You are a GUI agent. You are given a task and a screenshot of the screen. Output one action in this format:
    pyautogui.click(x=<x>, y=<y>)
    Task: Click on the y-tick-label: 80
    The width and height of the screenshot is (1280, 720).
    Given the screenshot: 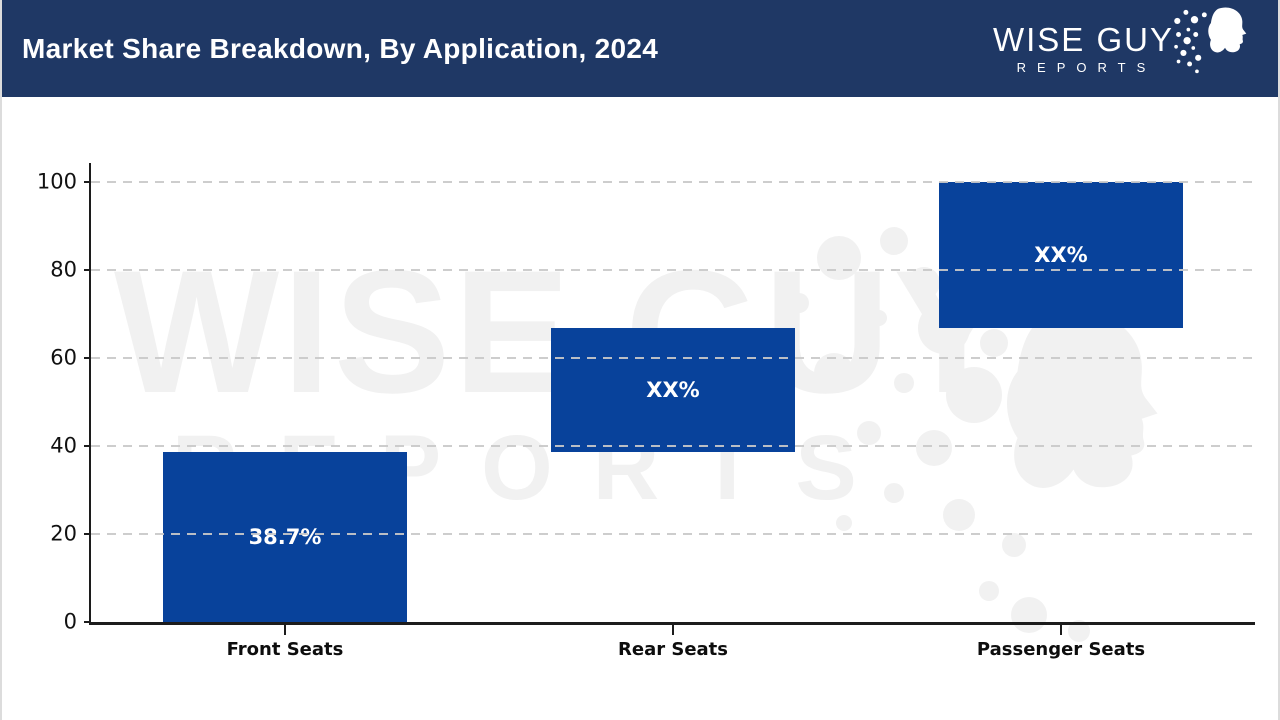 What is the action you would take?
    pyautogui.click(x=63, y=269)
    